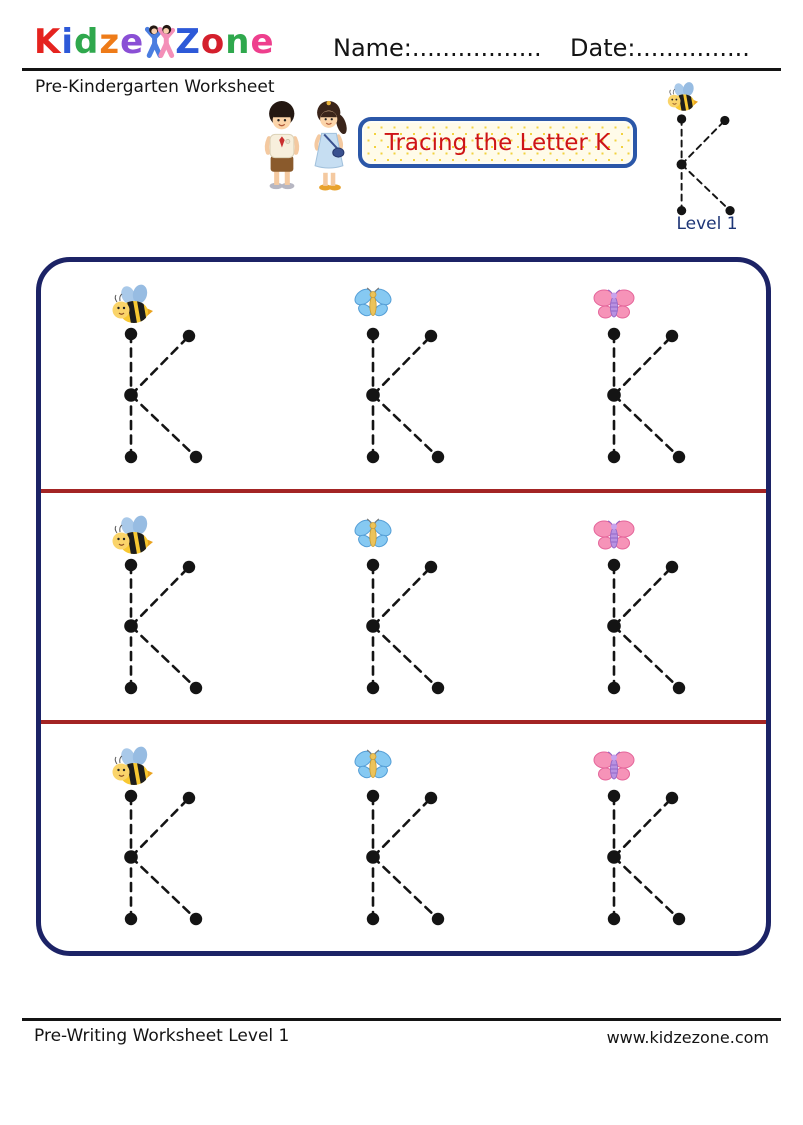  What do you see at coordinates (707, 224) in the screenshot?
I see `level-label: Level 1` at bounding box center [707, 224].